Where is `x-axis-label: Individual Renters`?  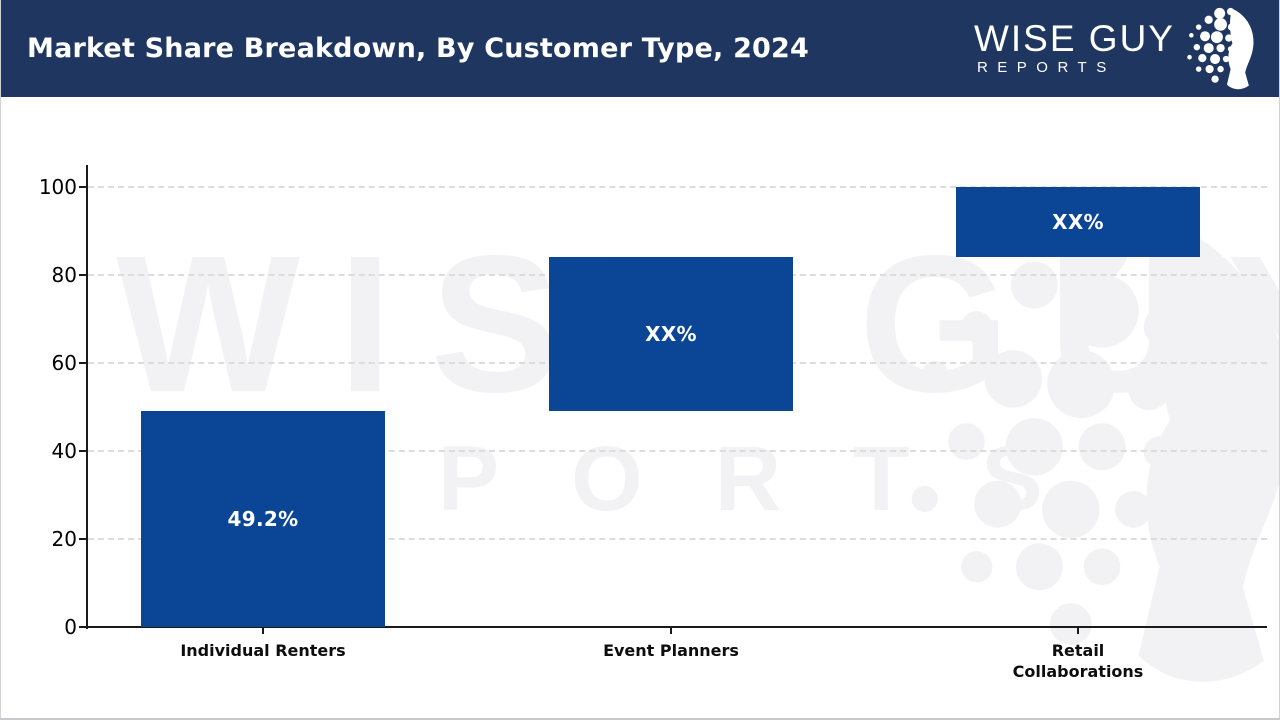
x-axis-label: Individual Renters is located at coordinates (263, 650).